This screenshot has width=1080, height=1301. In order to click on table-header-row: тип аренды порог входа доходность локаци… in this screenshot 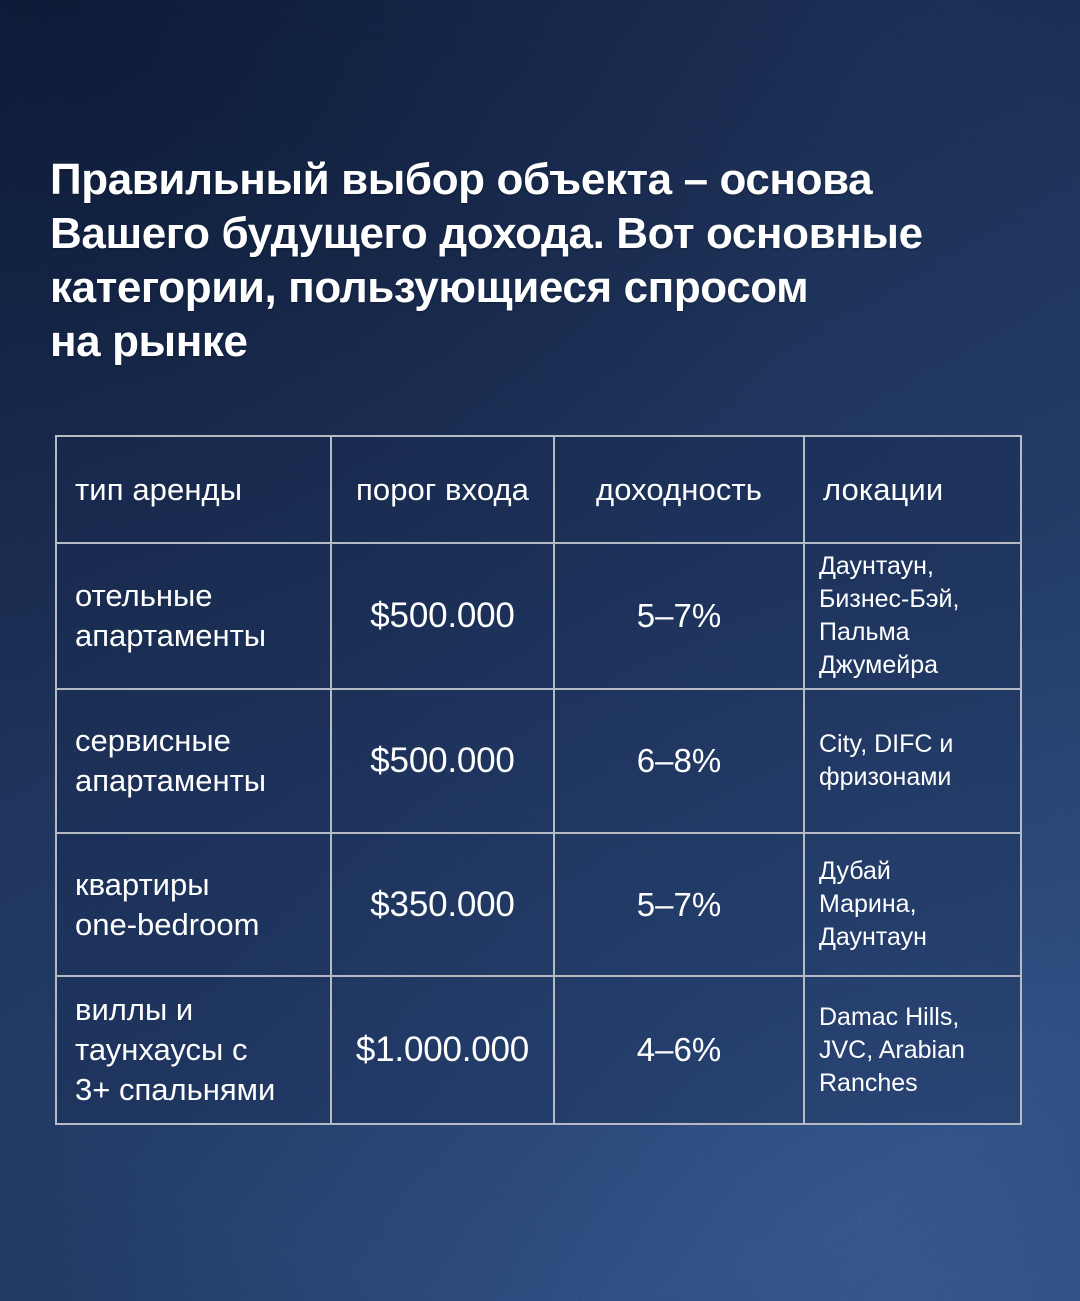, I will do `click(538, 489)`.